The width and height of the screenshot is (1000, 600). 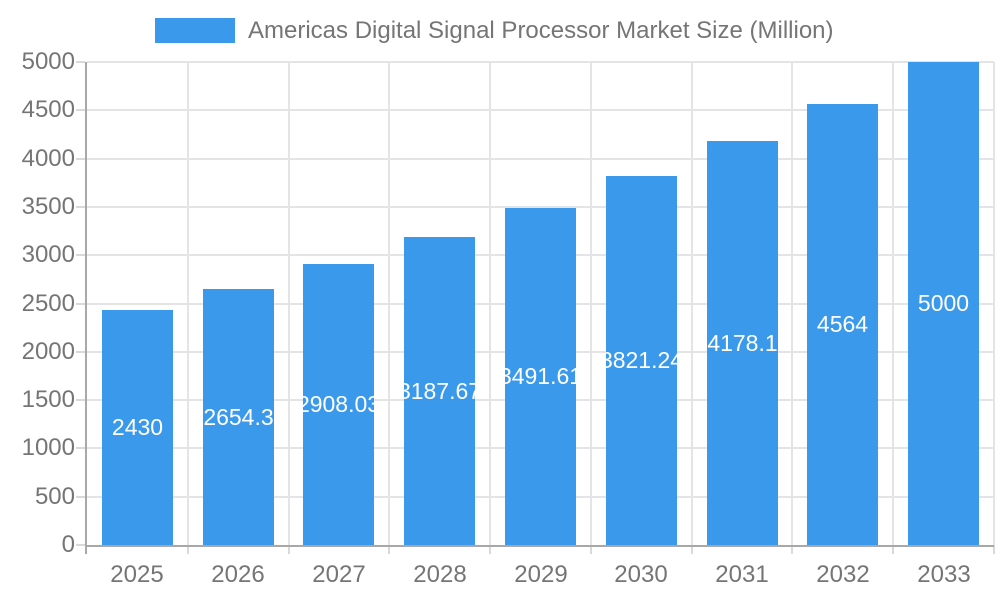 I want to click on bar: 5000, so click(x=943, y=303).